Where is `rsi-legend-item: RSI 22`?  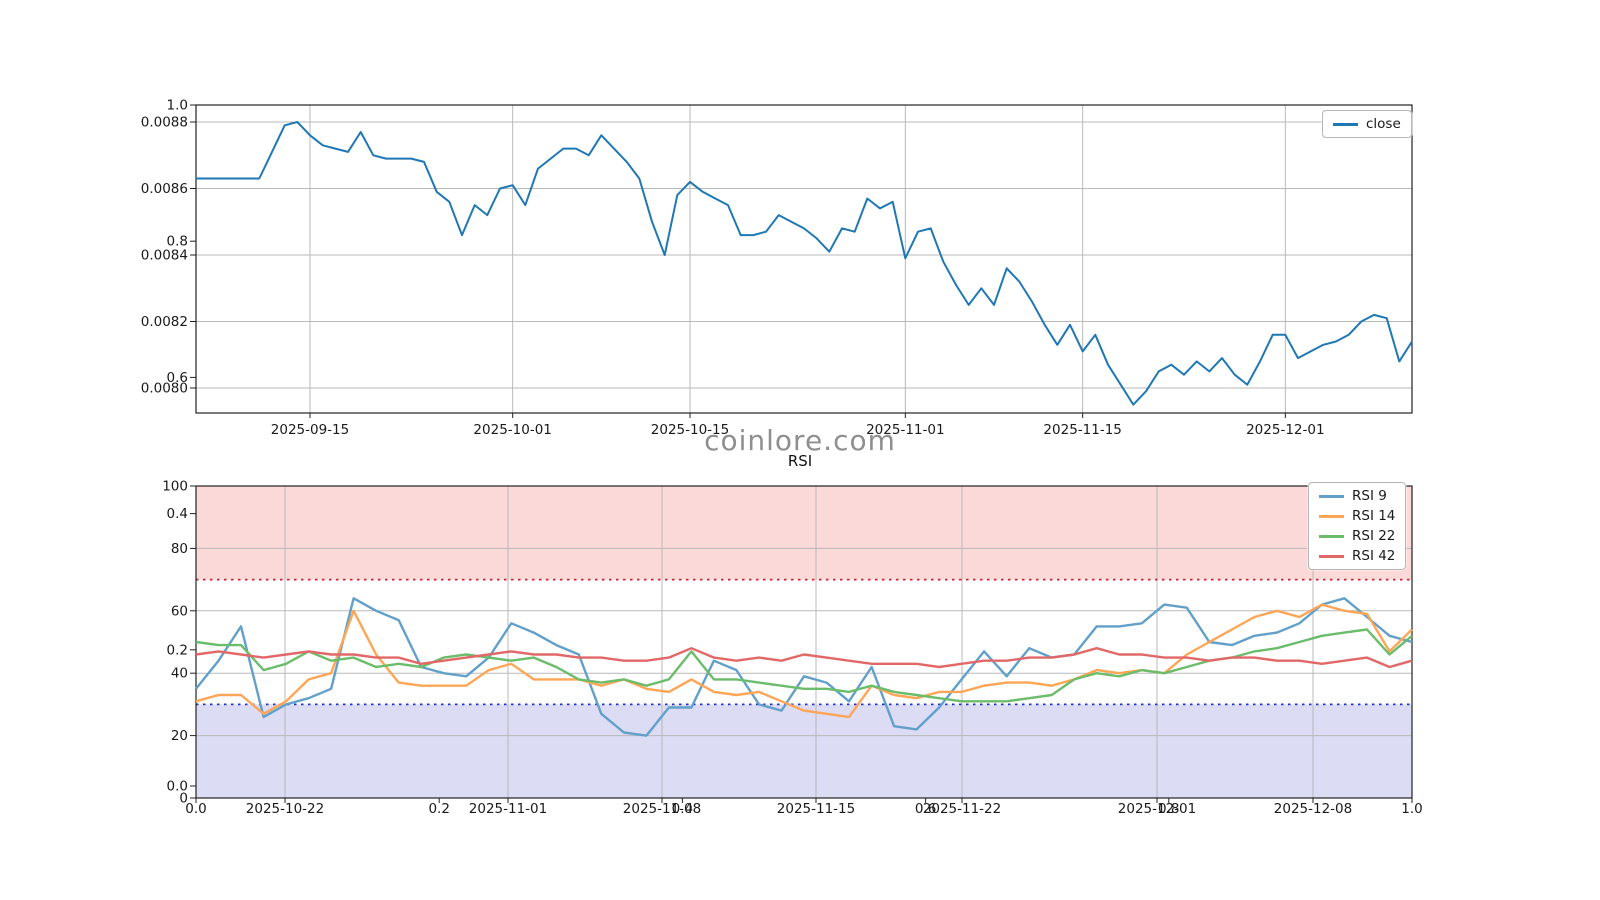 rsi-legend-item: RSI 22 is located at coordinates (1357, 536).